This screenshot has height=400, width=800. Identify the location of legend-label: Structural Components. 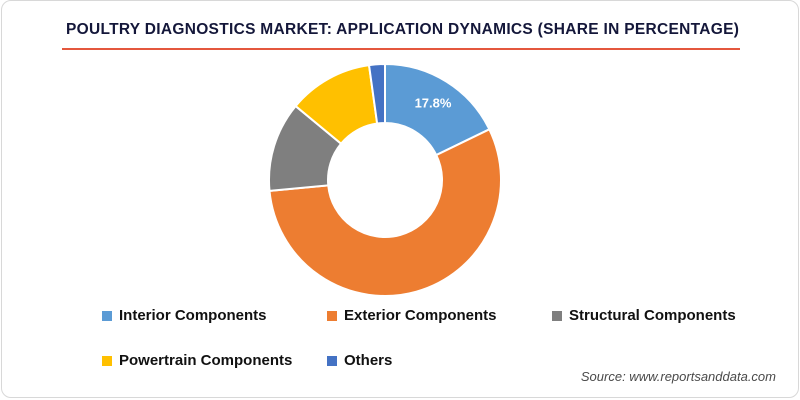
(652, 315).